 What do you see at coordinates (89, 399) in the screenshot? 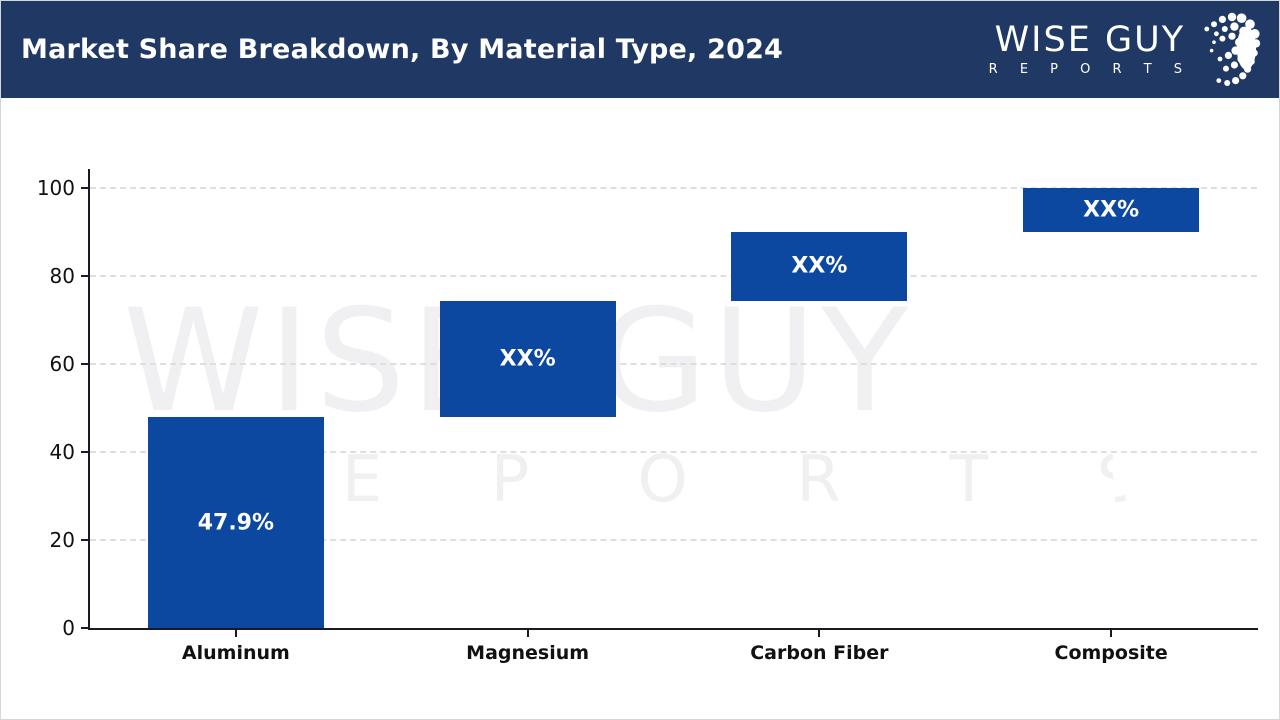
I see `y-axis-line` at bounding box center [89, 399].